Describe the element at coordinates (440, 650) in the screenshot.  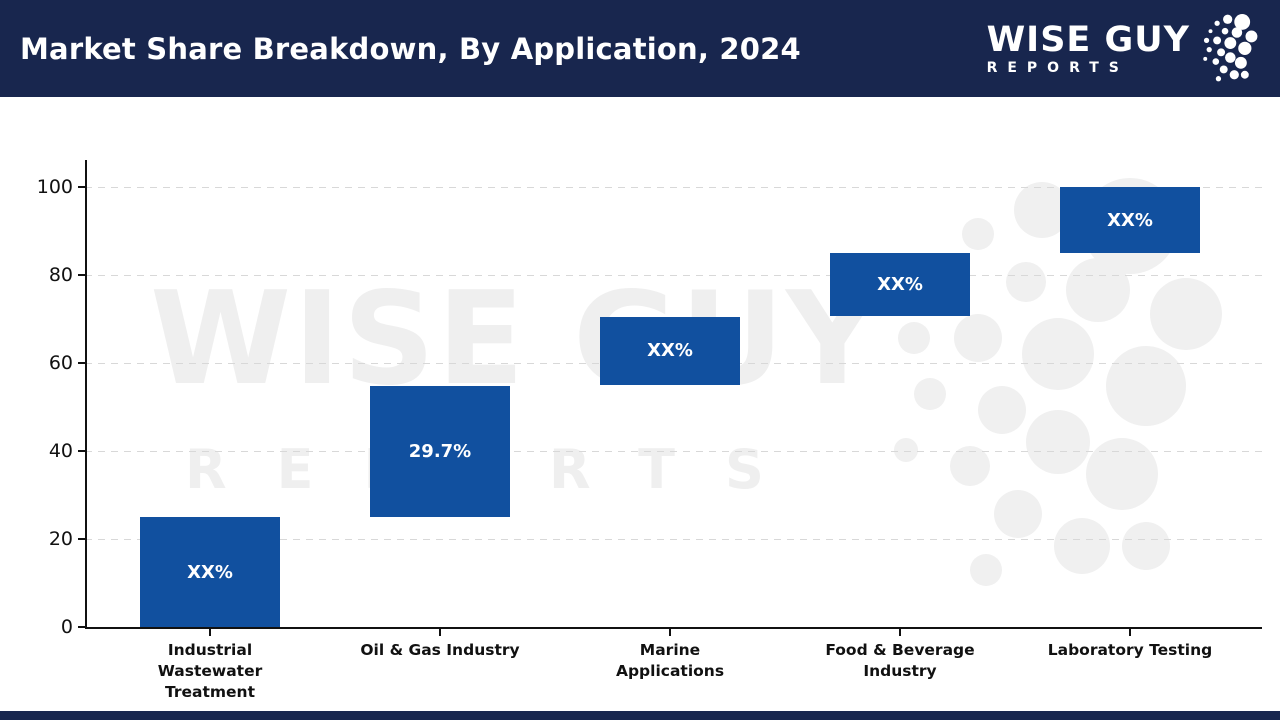
I see `x-category-label: Oil & Gas Industry` at that location.